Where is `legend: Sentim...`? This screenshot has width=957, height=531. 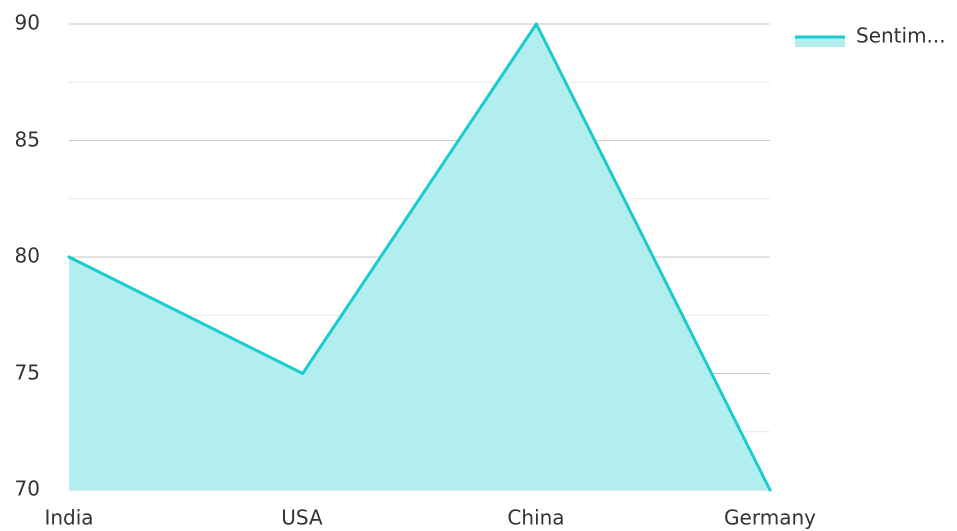 legend: Sentim... is located at coordinates (870, 36).